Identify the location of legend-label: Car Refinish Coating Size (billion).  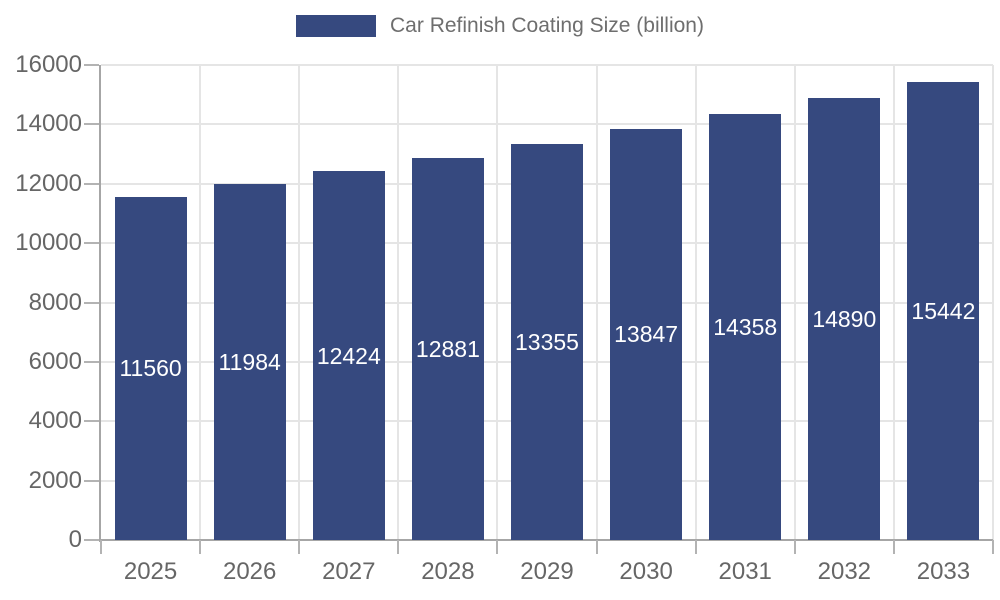
(547, 25).